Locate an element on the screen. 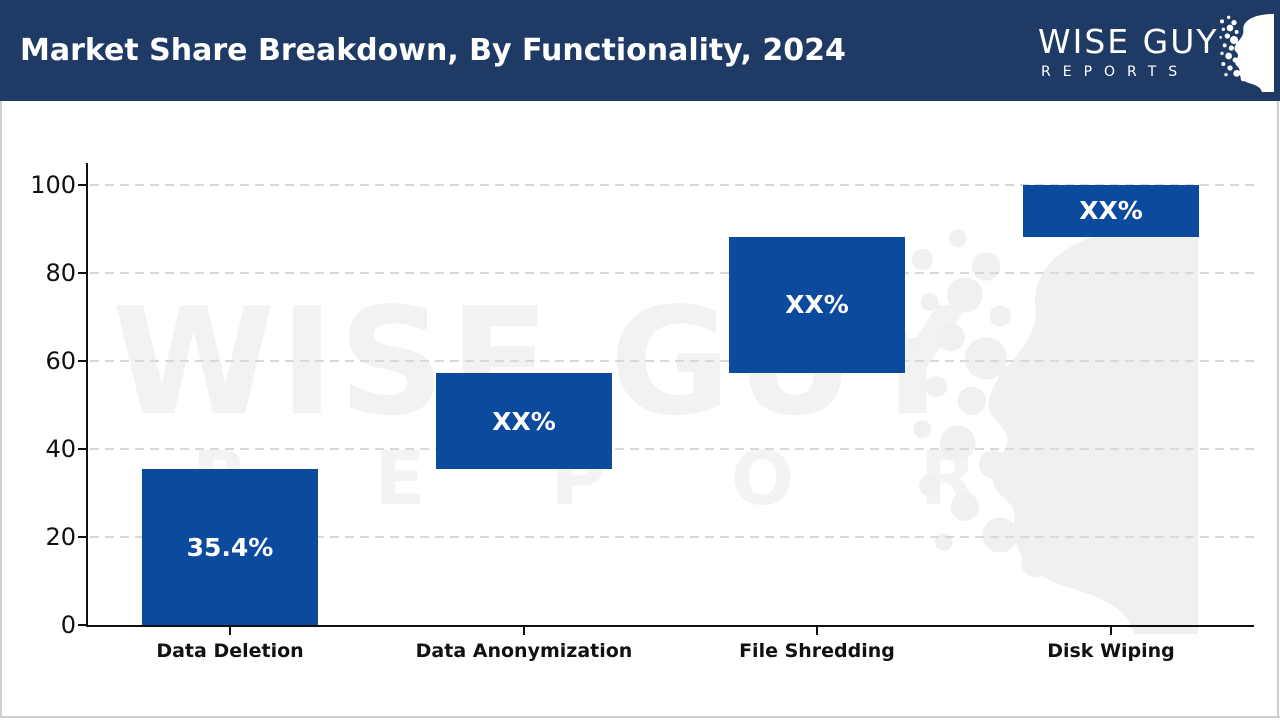  bar-value-label-data-deletion: 35.4% is located at coordinates (230, 547).